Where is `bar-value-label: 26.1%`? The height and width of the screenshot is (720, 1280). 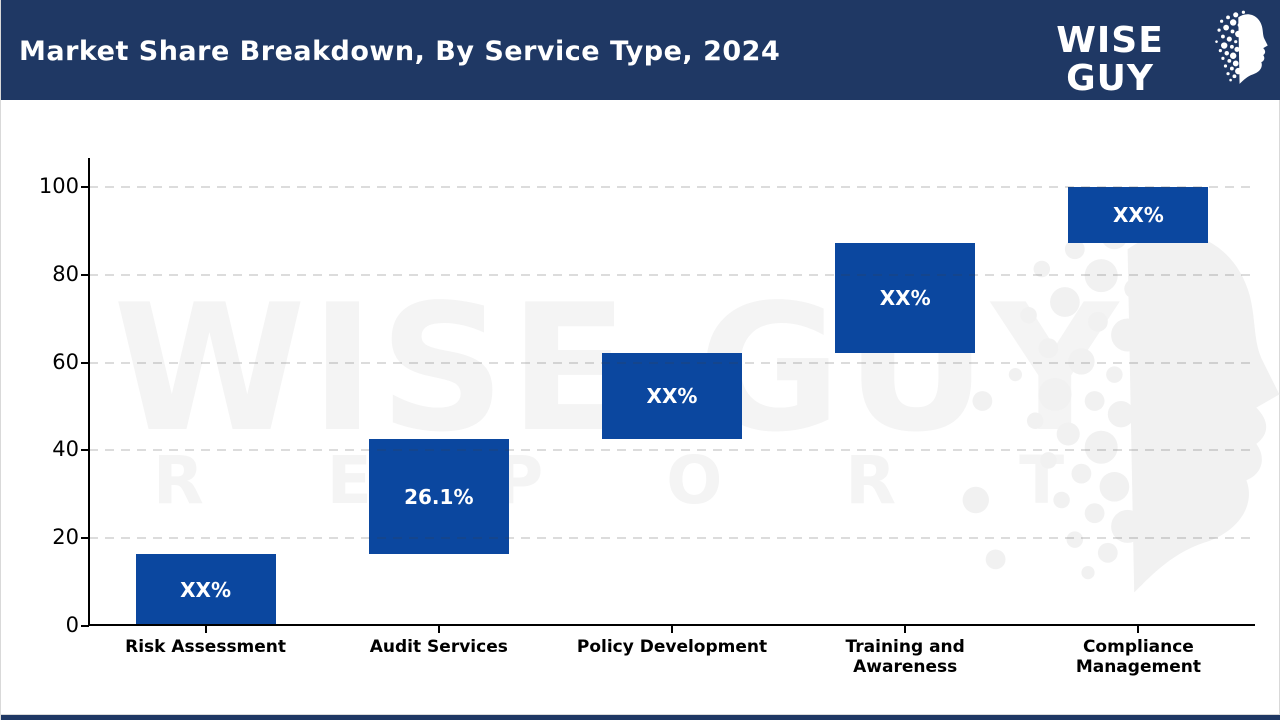
bar-value-label: 26.1% is located at coordinates (439, 496).